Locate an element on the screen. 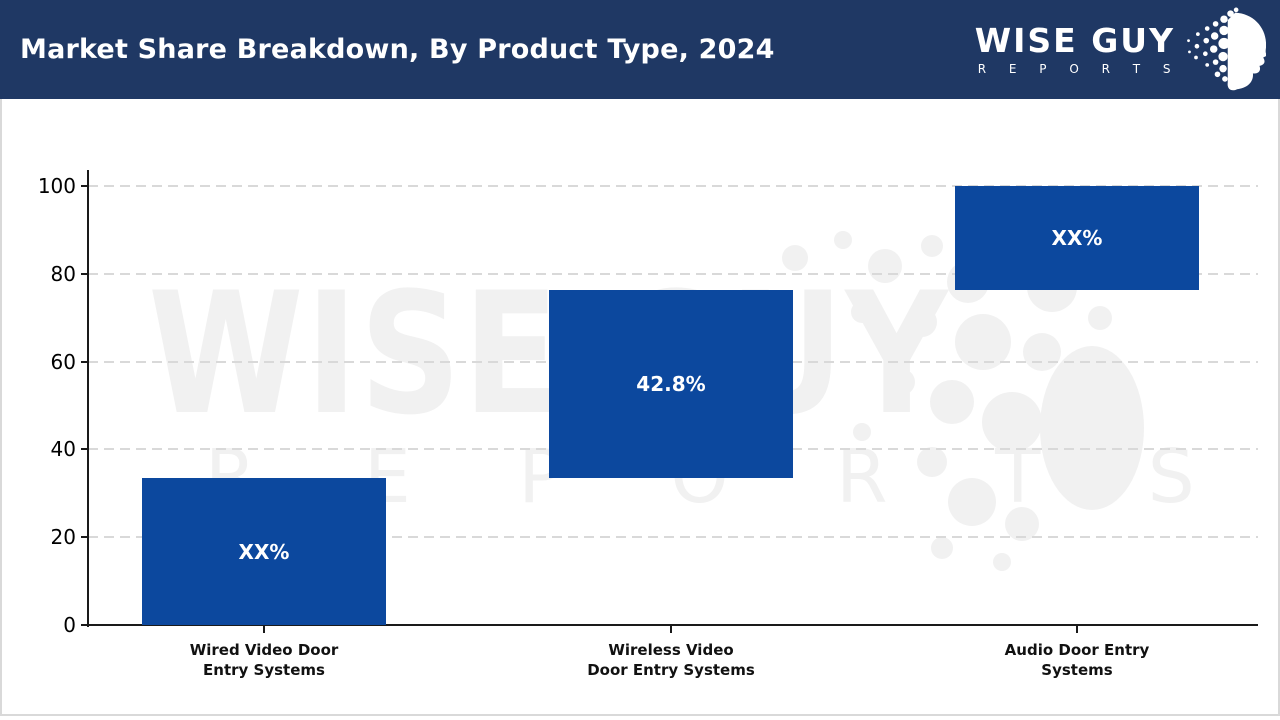 This screenshot has width=1280, height=720. category-label-3: Audio Door Entry Systems is located at coordinates (1077, 660).